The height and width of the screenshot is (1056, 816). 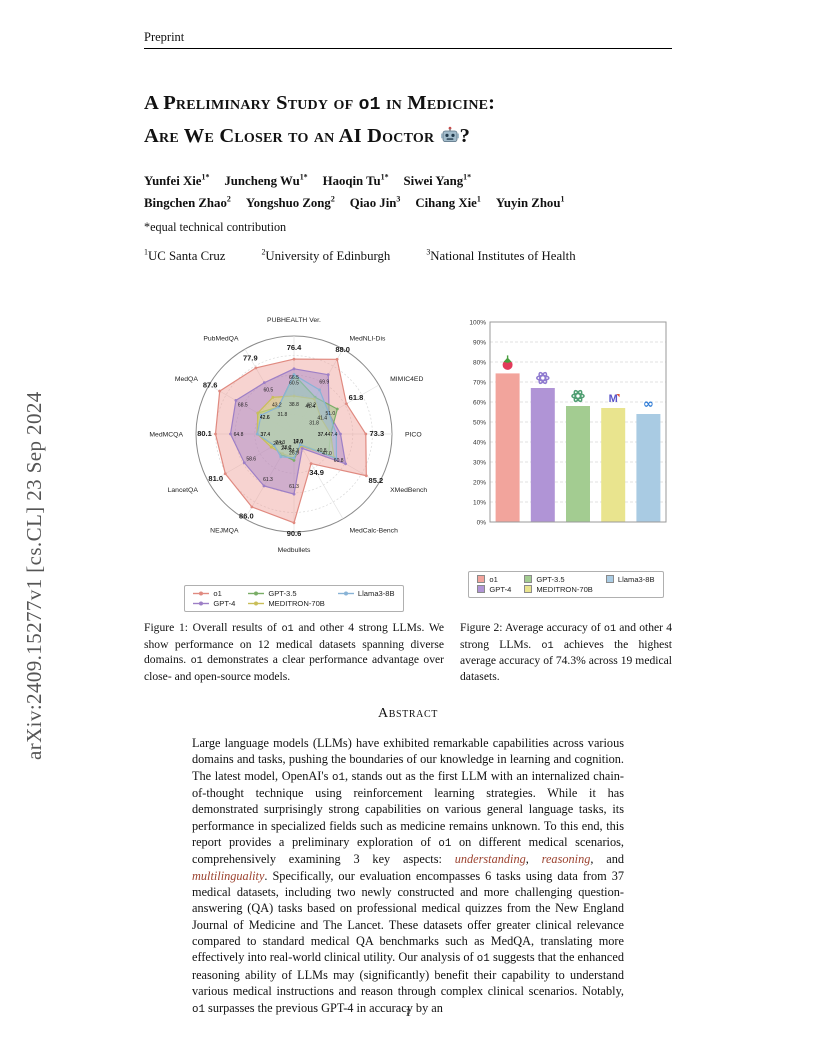 What do you see at coordinates (479, 342) in the screenshot?
I see `bar-ytick-label: 90%` at bounding box center [479, 342].